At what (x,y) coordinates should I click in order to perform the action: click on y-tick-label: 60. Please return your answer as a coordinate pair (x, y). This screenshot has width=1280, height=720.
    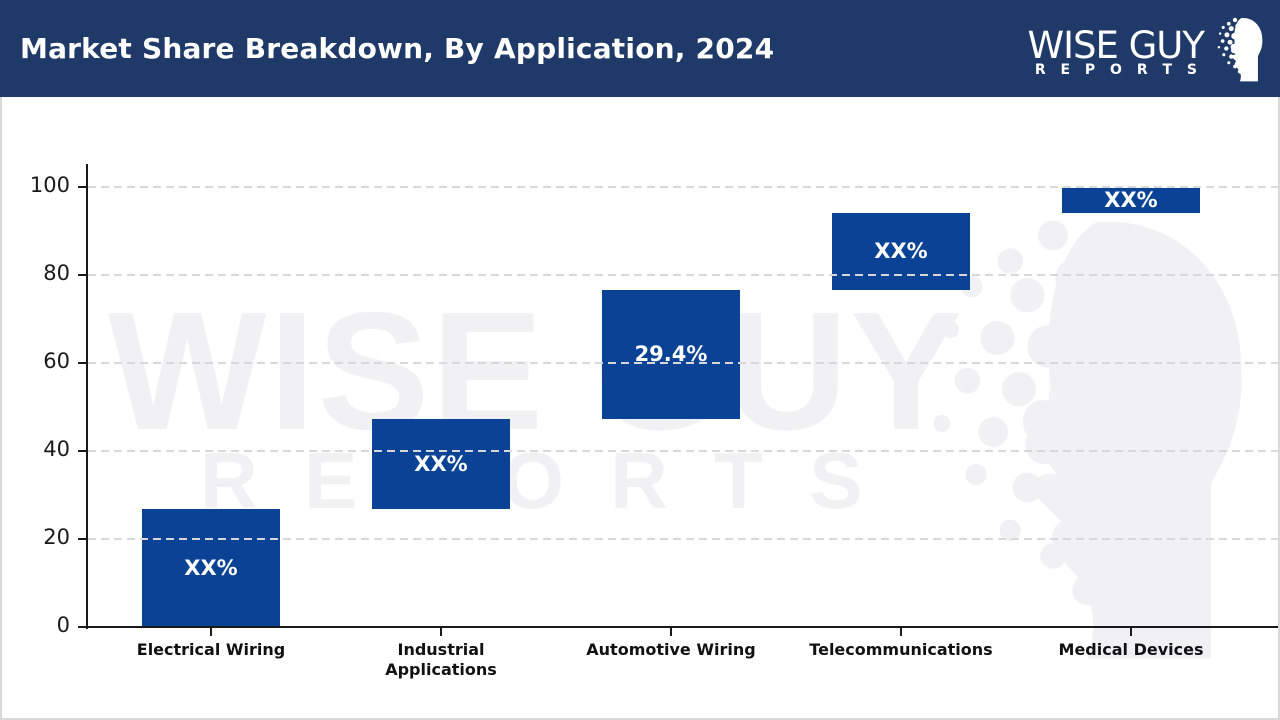
    Looking at the image, I should click on (56, 361).